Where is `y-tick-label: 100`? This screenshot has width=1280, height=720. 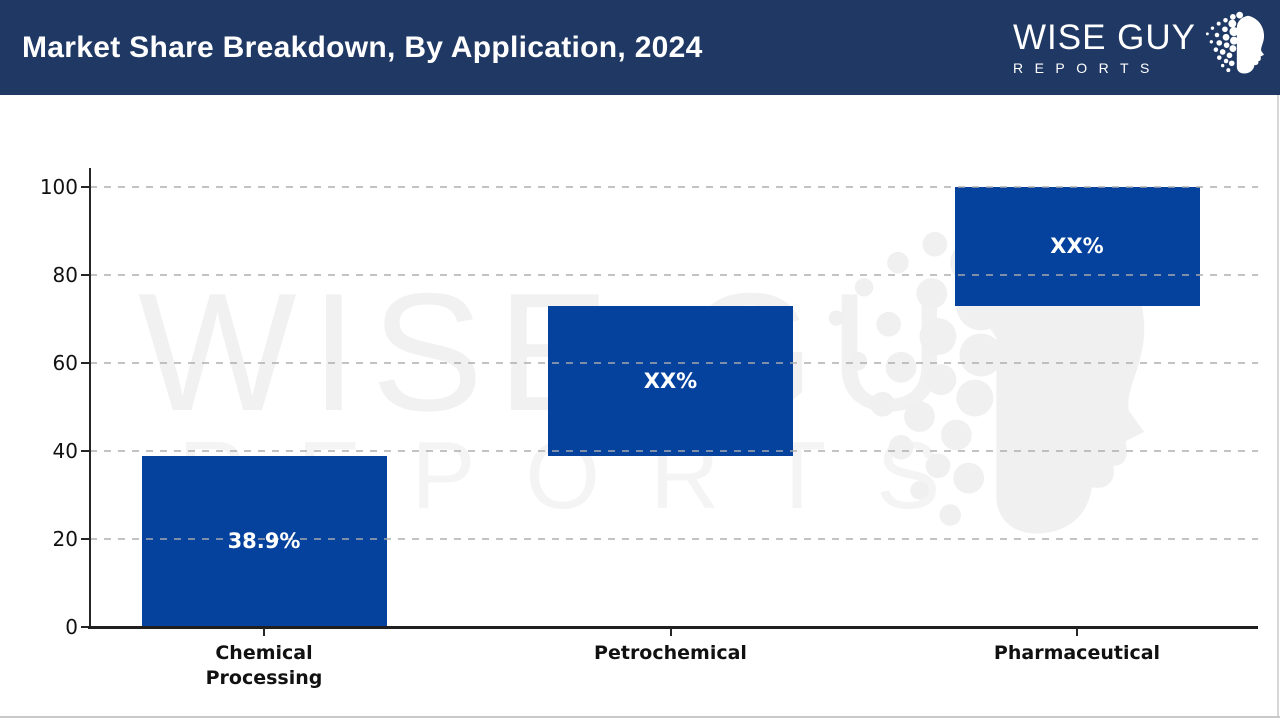 y-tick-label: 100 is located at coordinates (58, 187).